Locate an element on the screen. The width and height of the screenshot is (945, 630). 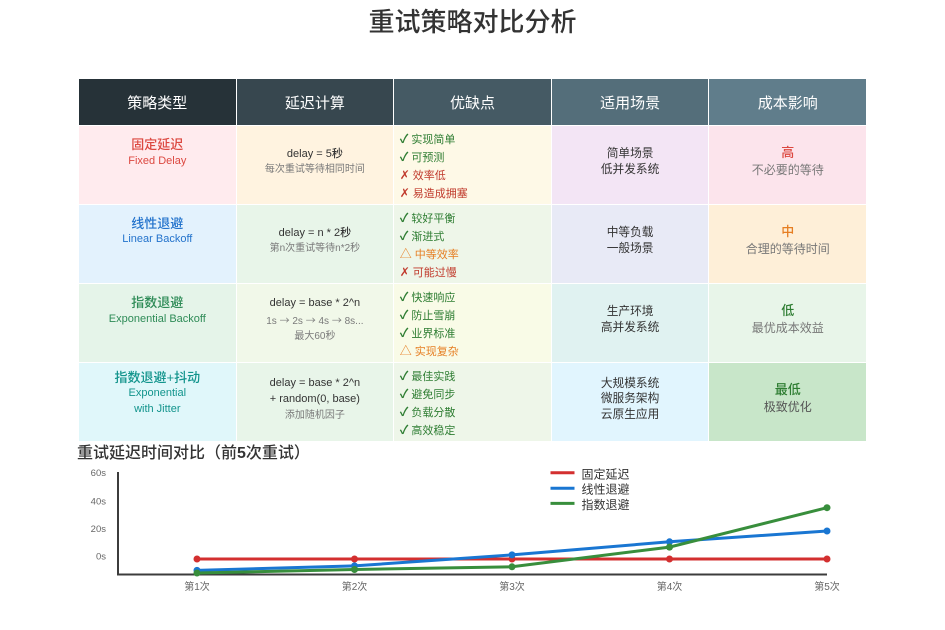
svg-text: 指数退避 is located at coordinates (606, 504).